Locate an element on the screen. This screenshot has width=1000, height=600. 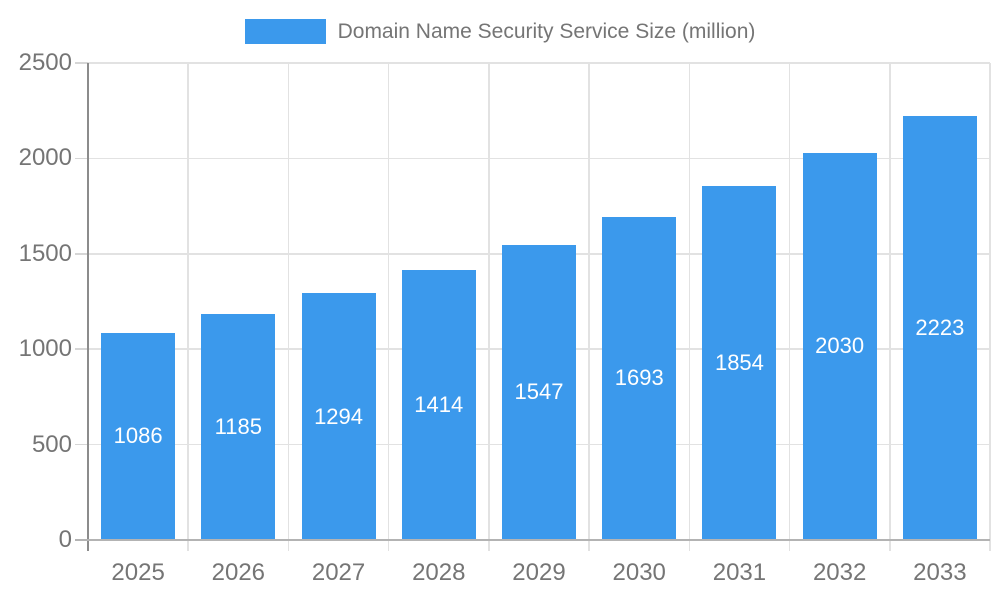
y-axis-label: 0 is located at coordinates (65, 539).